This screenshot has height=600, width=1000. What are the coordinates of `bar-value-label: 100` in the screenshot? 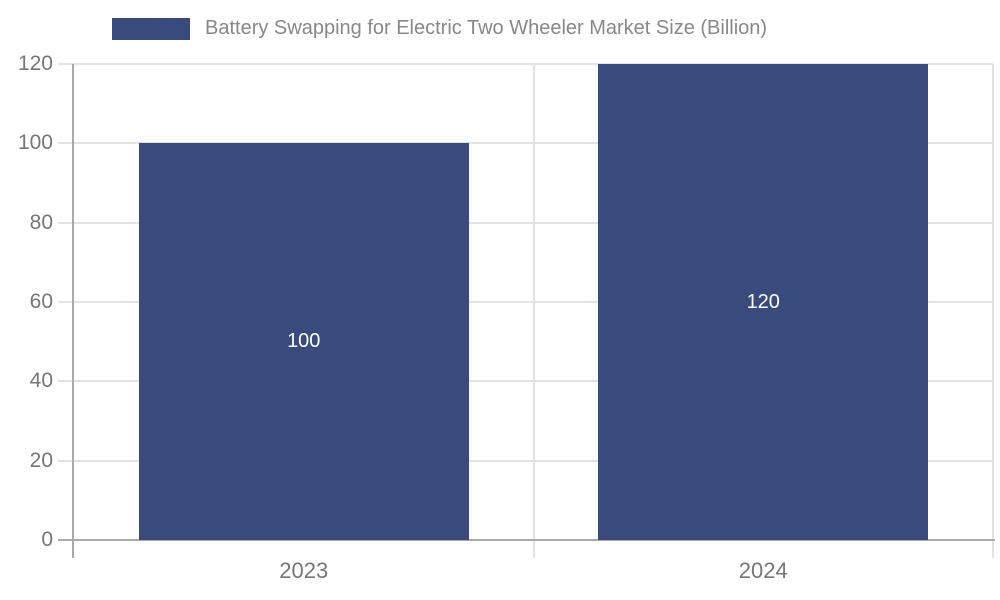 It's located at (304, 341).